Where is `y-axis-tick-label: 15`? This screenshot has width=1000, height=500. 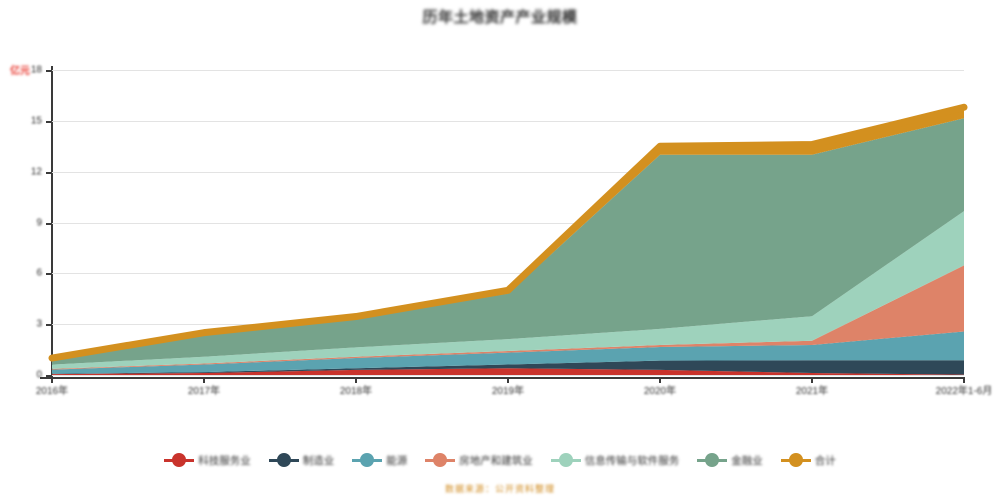 y-axis-tick-label: 15 is located at coordinates (36, 121).